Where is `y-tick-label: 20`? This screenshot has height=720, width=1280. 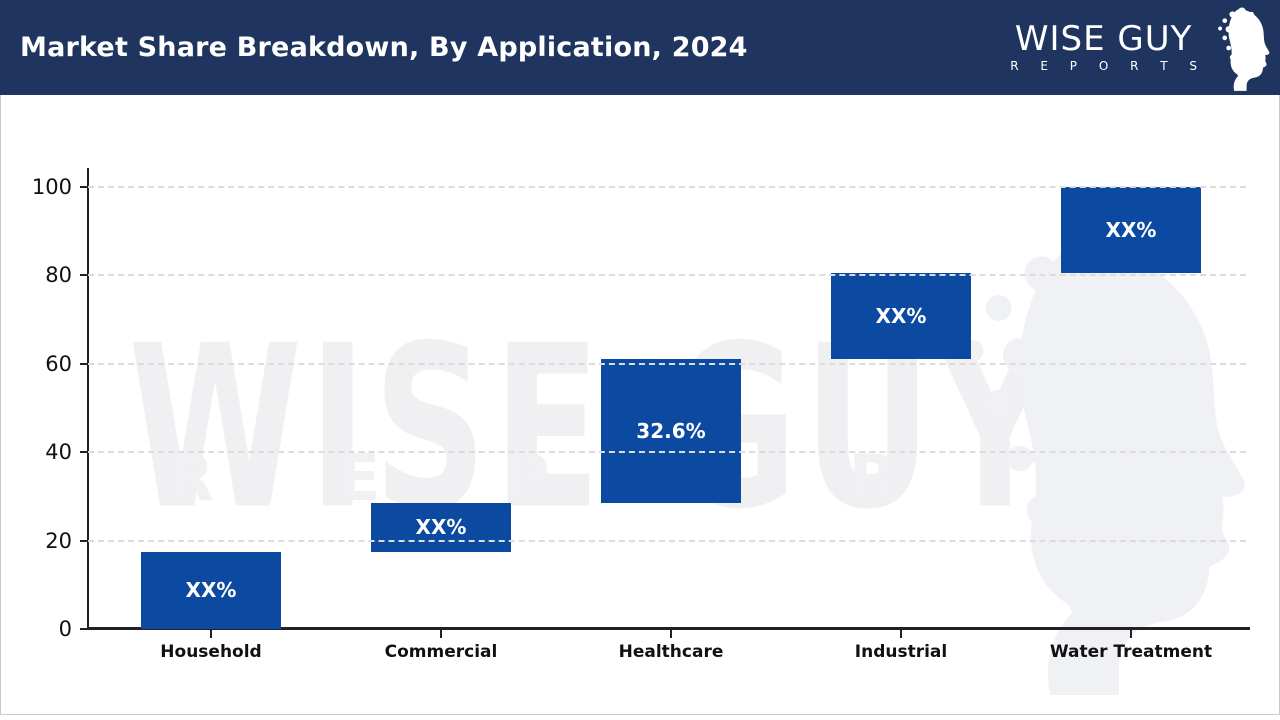
y-tick-label: 20 is located at coordinates (58, 540).